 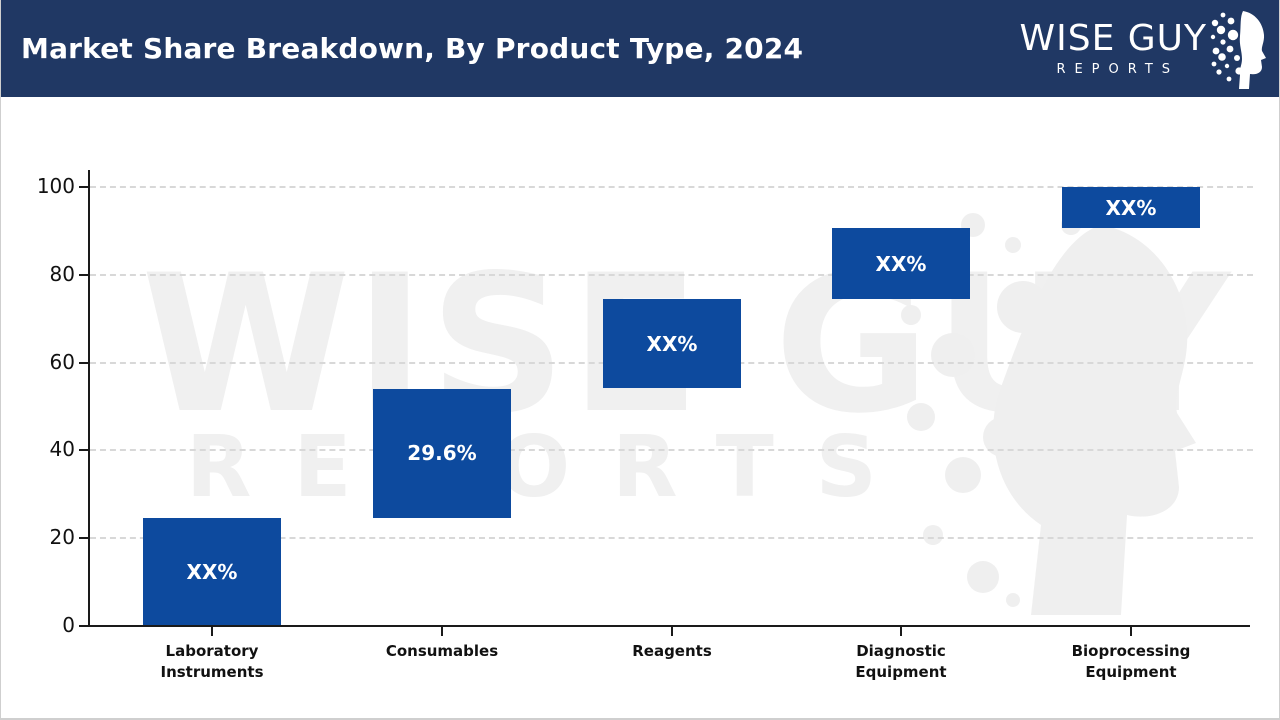 What do you see at coordinates (672, 651) in the screenshot?
I see `category-label: Reagents` at bounding box center [672, 651].